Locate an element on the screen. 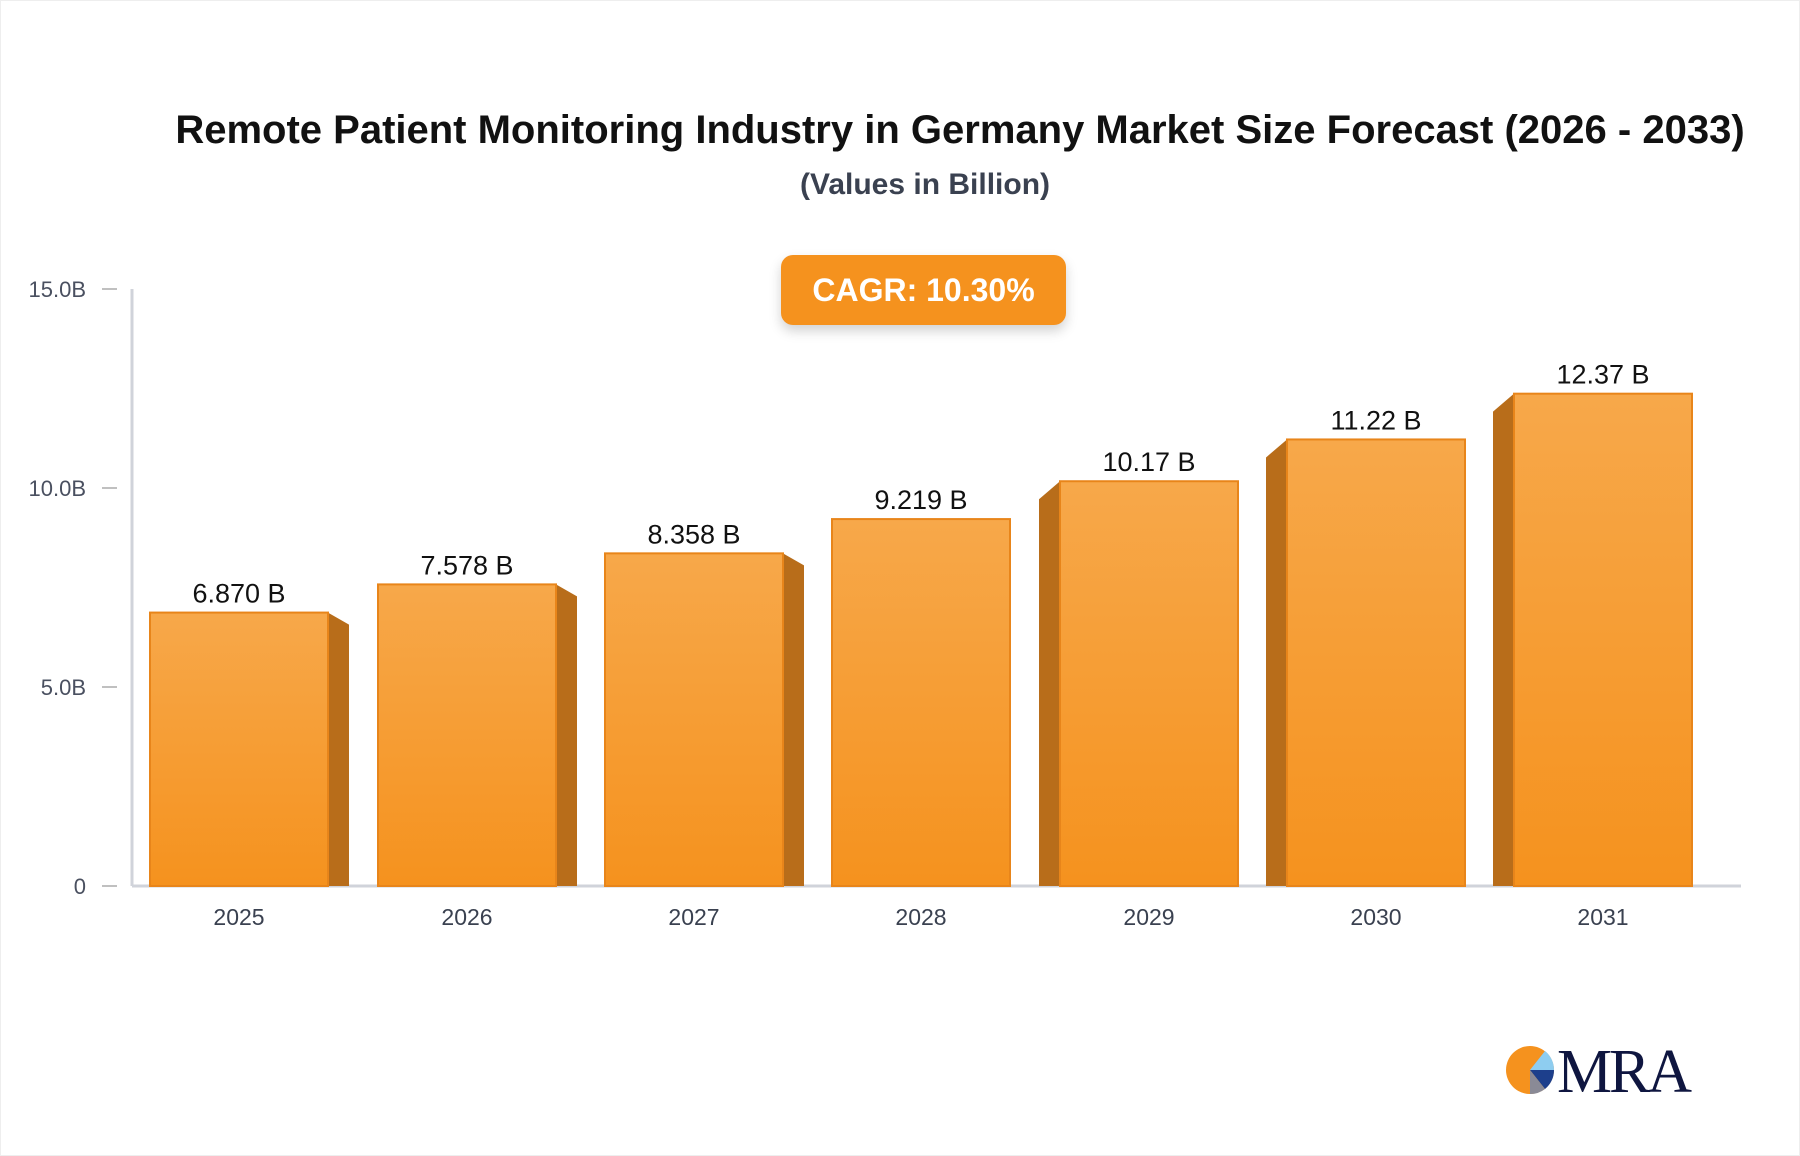  data-label: 12.37 B is located at coordinates (1602, 375).